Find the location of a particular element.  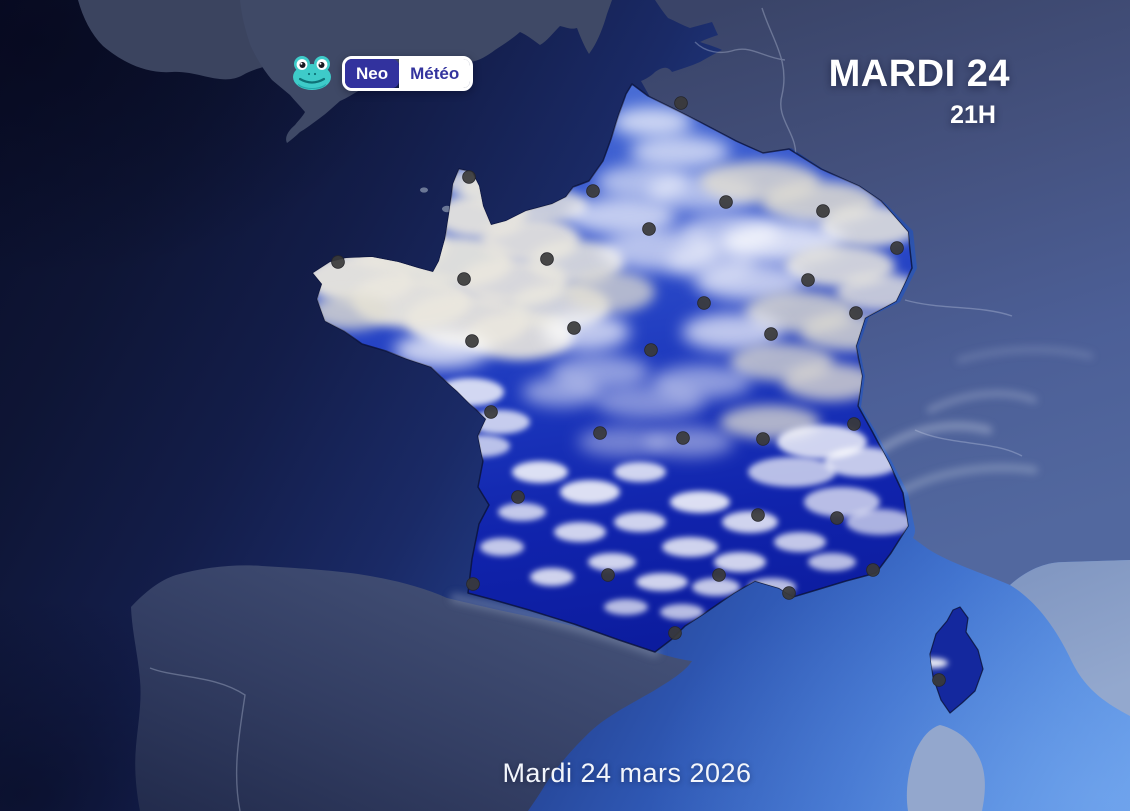

brand-primary: Neo is located at coordinates (372, 73).